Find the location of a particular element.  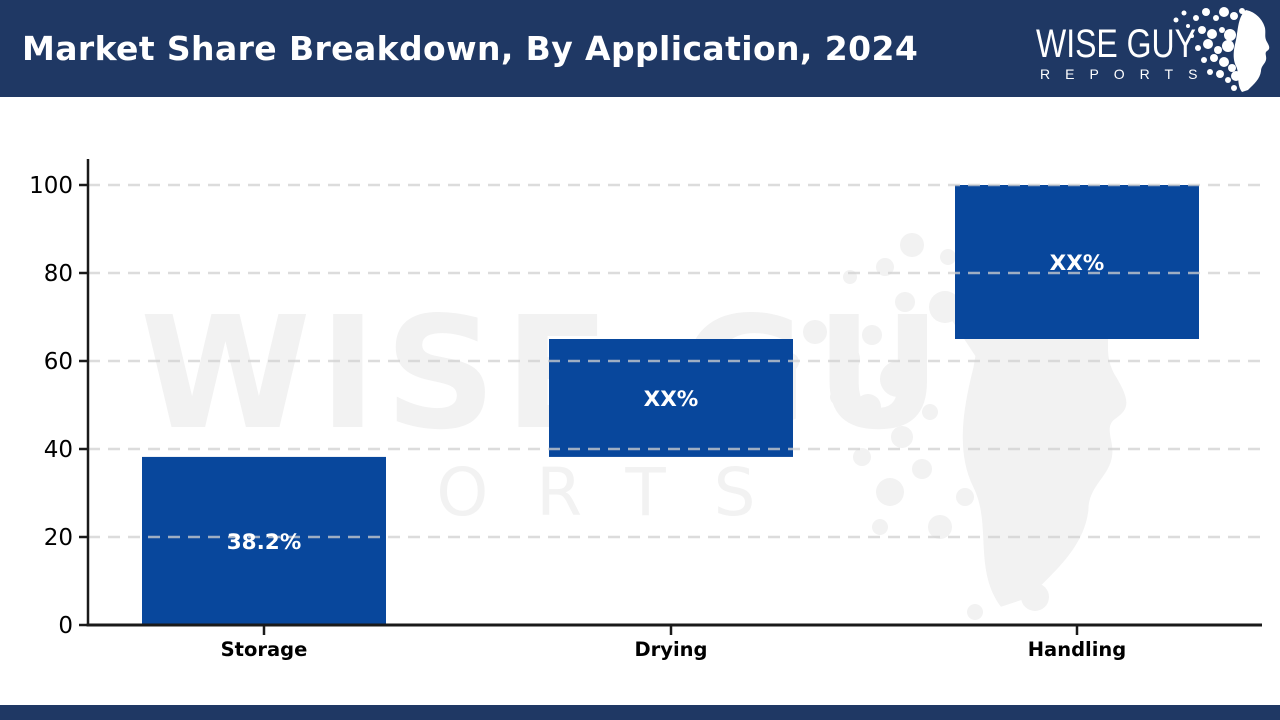

logo-subtext: REPORTS is located at coordinates (1126, 74).